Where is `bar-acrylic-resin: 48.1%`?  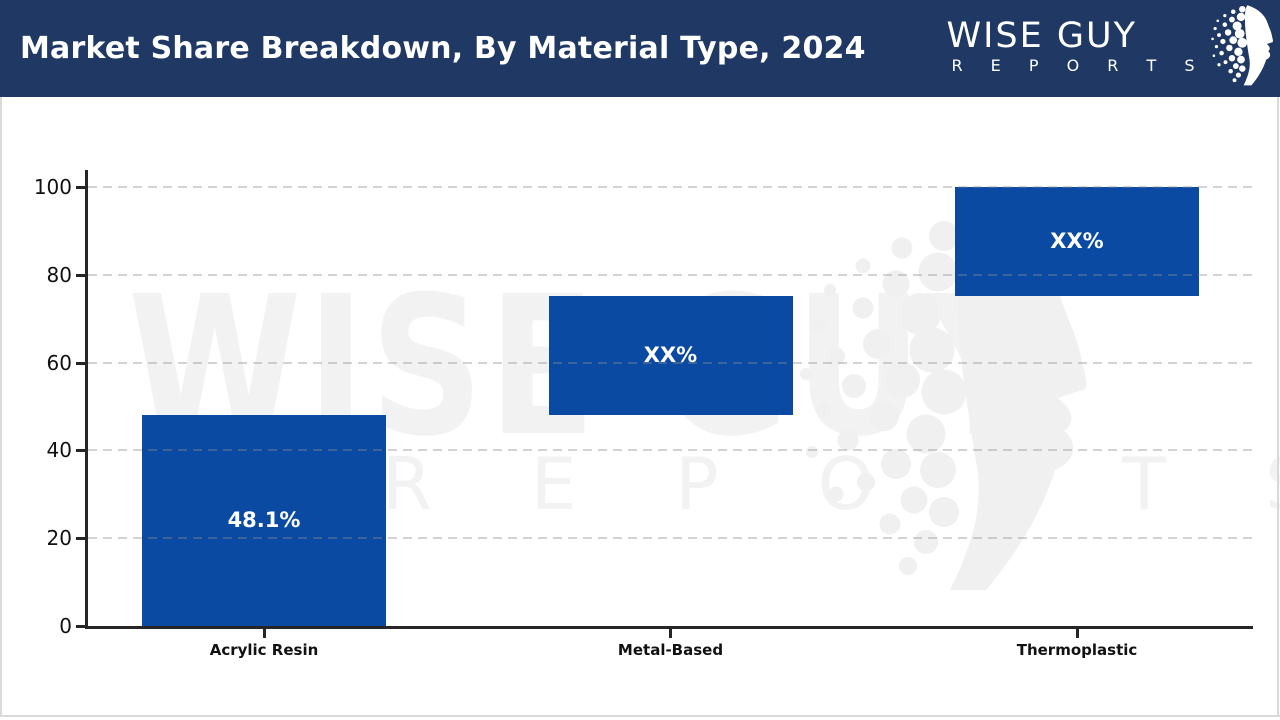
bar-acrylic-resin: 48.1% is located at coordinates (264, 520).